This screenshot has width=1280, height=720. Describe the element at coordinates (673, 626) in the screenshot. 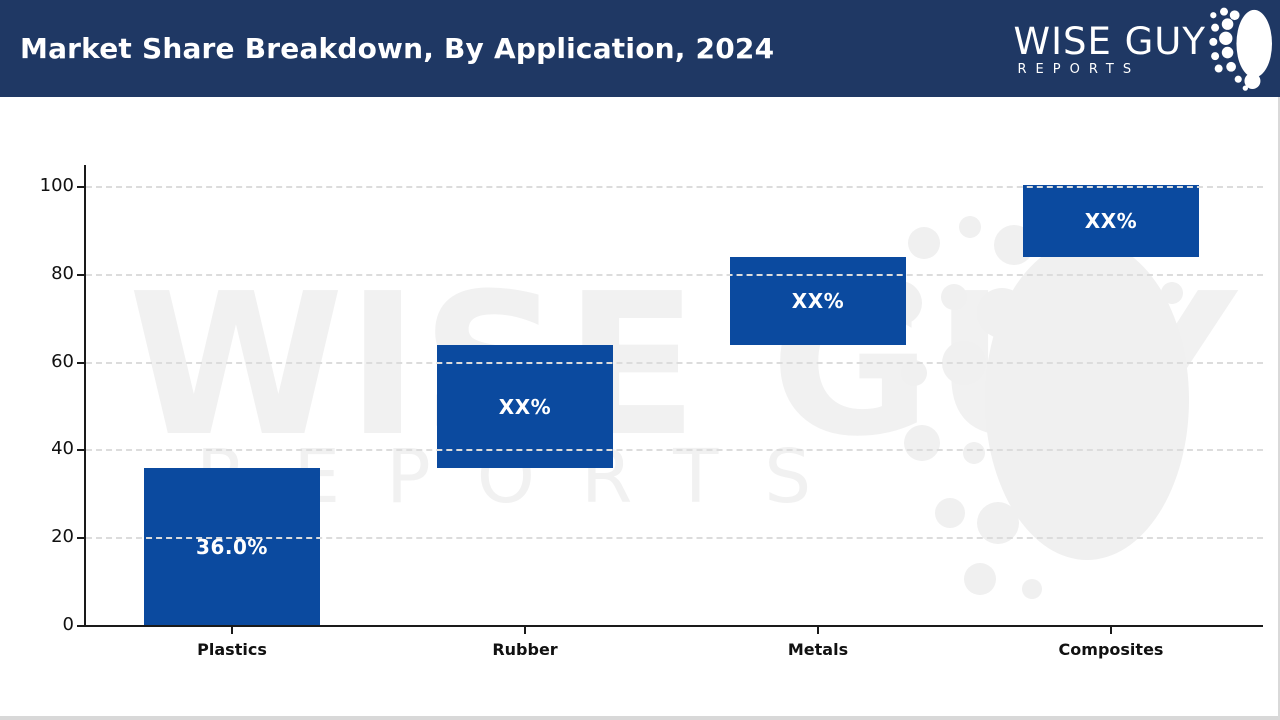

I see `x-axis` at that location.